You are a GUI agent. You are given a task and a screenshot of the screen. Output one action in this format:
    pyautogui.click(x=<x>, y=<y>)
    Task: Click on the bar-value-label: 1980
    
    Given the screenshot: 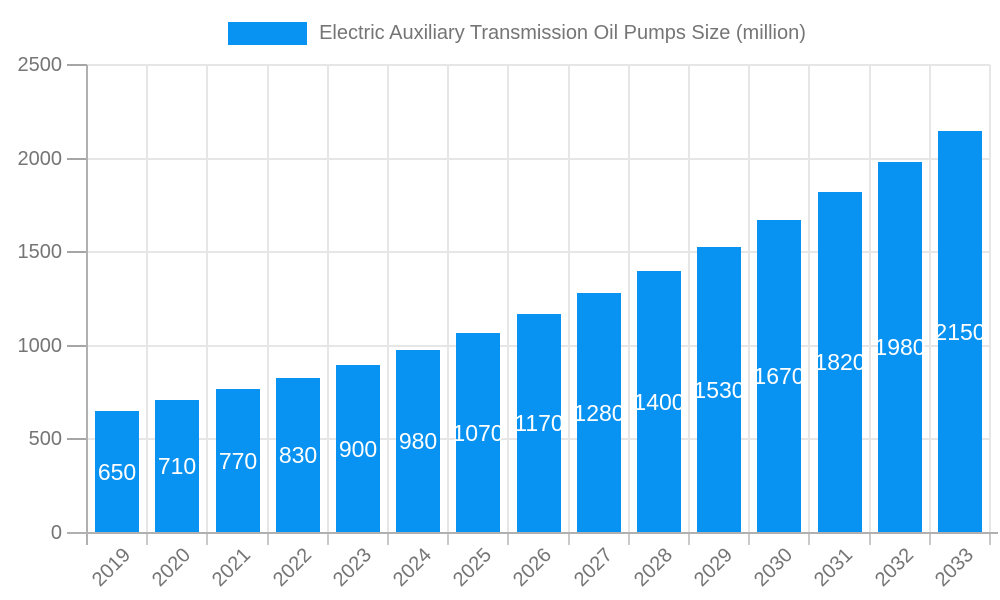 What is the action you would take?
    pyautogui.click(x=900, y=347)
    